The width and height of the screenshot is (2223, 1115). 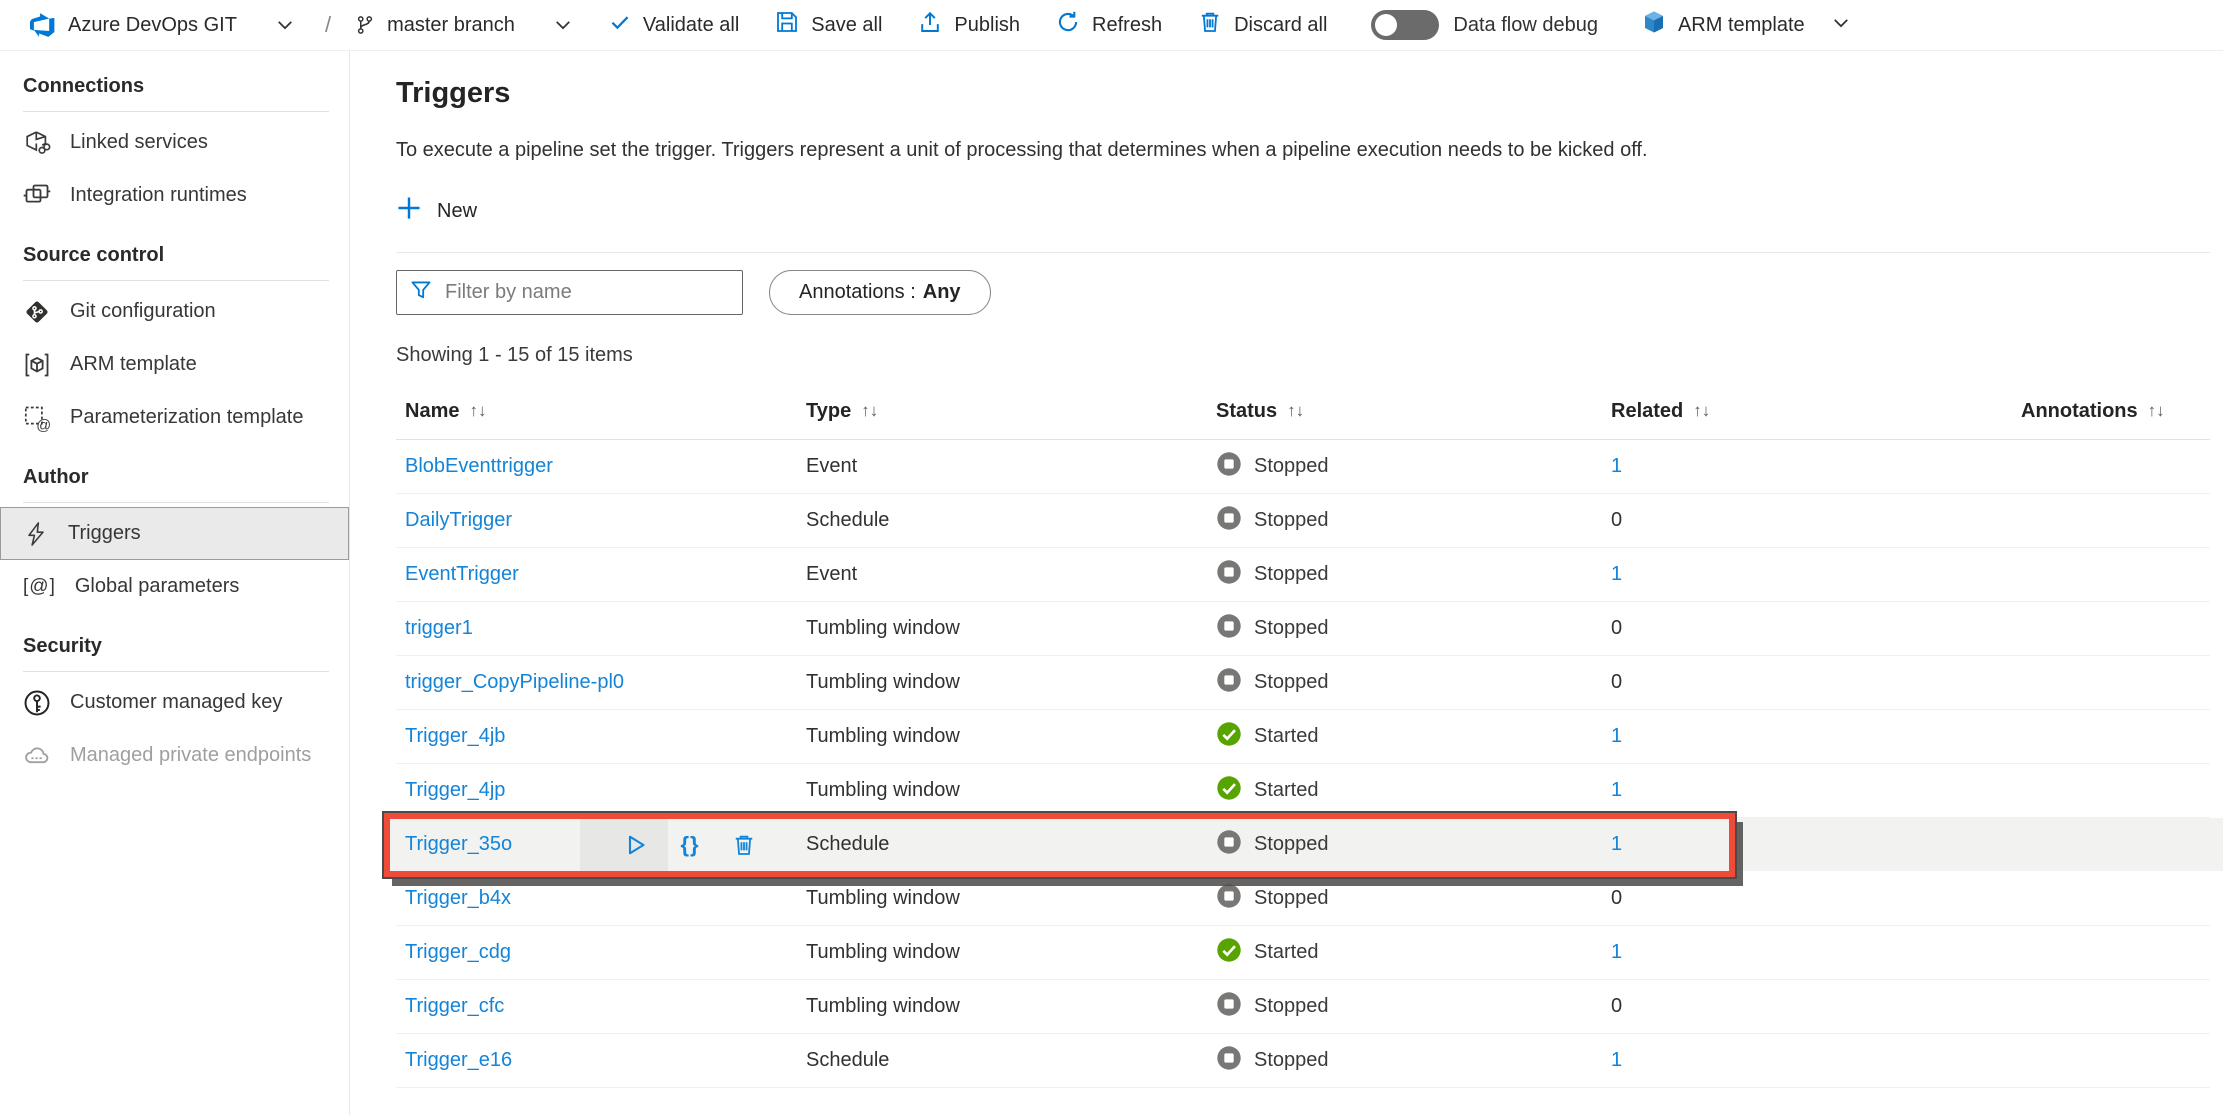 I want to click on discard-all-label: Discard all, so click(x=1281, y=24).